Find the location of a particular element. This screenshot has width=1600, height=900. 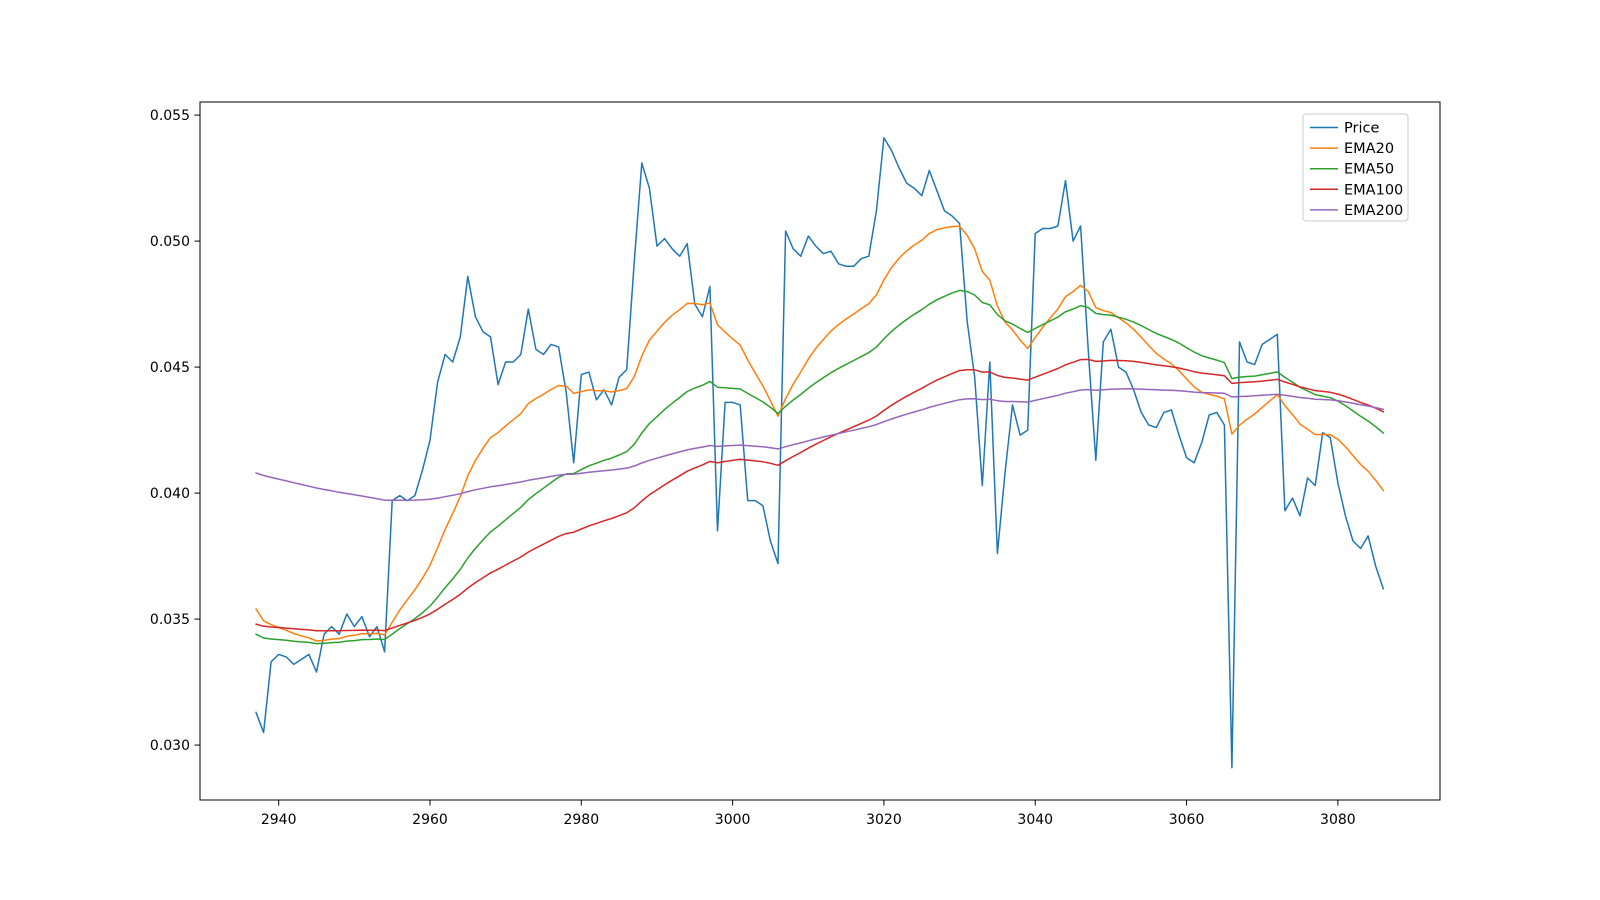

legend-frame is located at coordinates (1355, 167).